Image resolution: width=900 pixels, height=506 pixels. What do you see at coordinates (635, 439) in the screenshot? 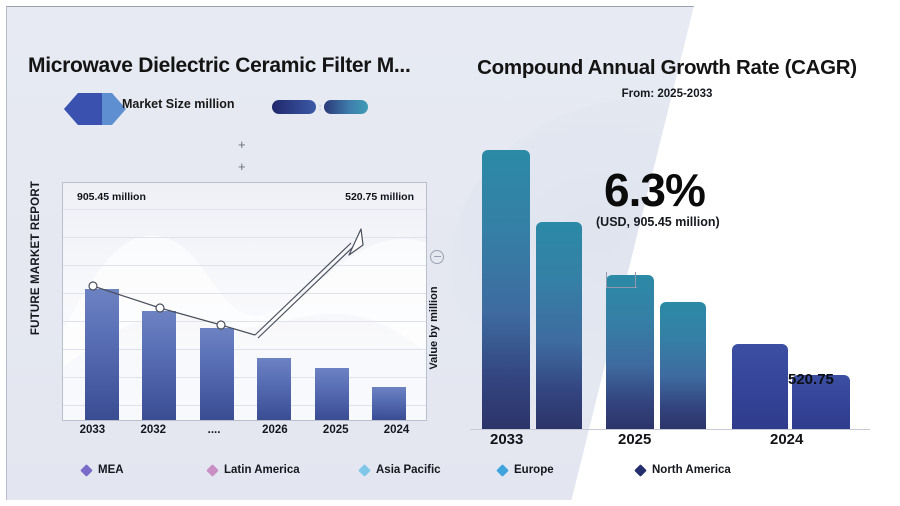
I see `right-x-tick-2025: 2025` at bounding box center [635, 439].